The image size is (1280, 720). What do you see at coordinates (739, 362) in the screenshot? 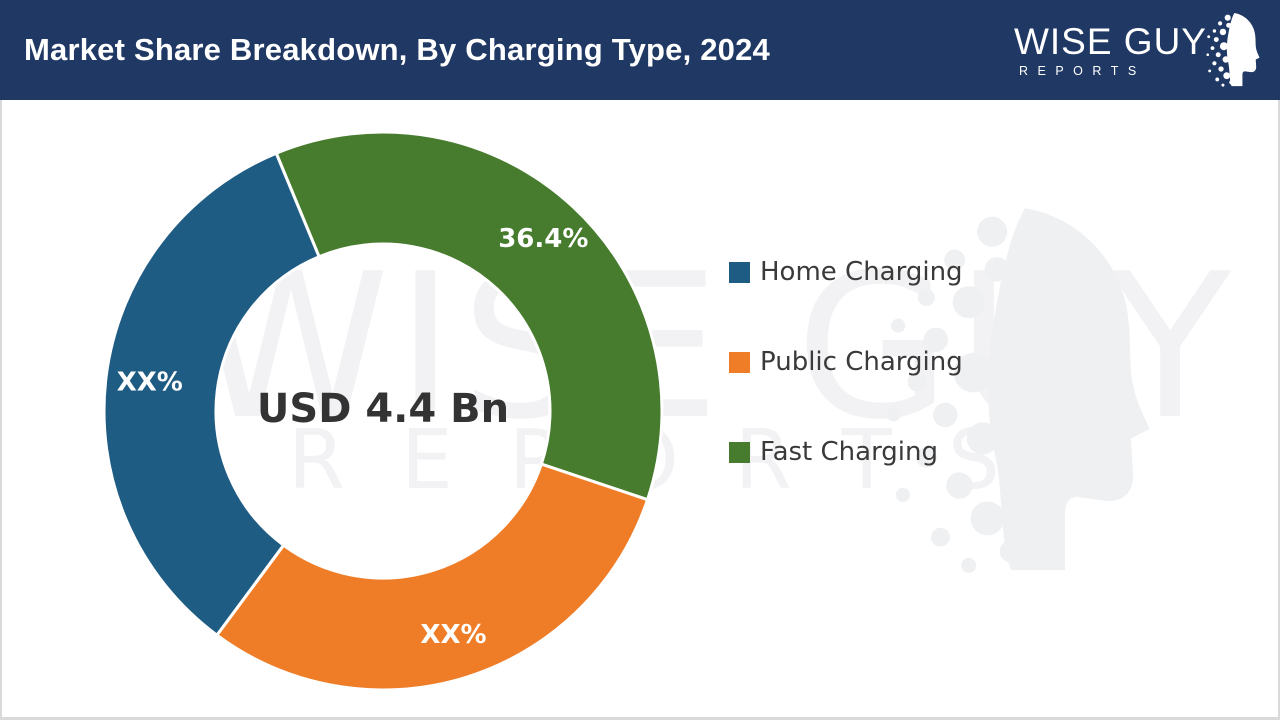
I see `legend-swatch-public-charging` at bounding box center [739, 362].